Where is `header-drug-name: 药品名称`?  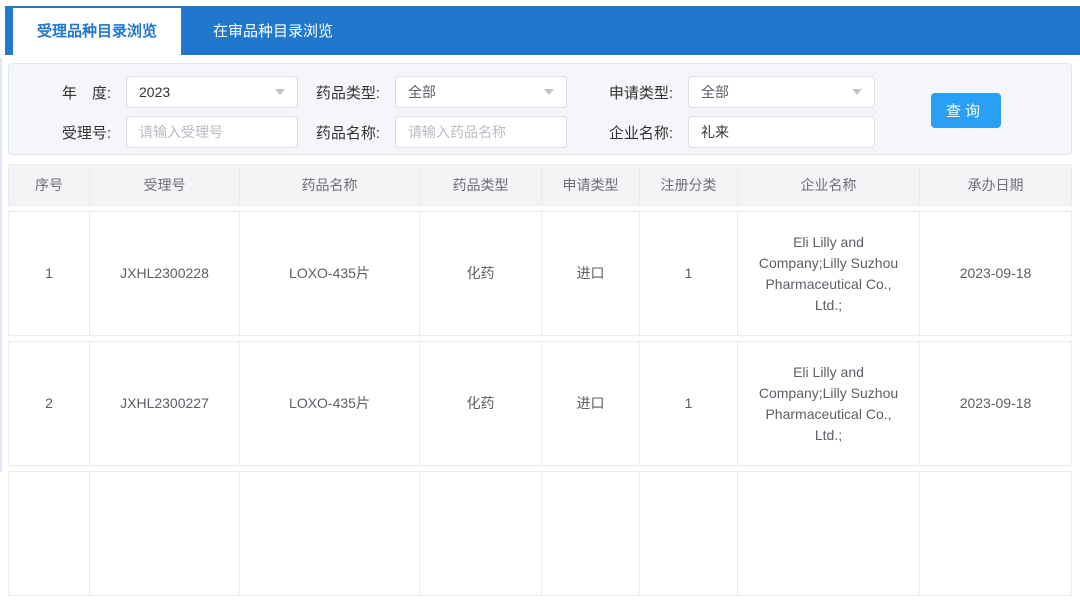 header-drug-name: 药品名称 is located at coordinates (330, 185).